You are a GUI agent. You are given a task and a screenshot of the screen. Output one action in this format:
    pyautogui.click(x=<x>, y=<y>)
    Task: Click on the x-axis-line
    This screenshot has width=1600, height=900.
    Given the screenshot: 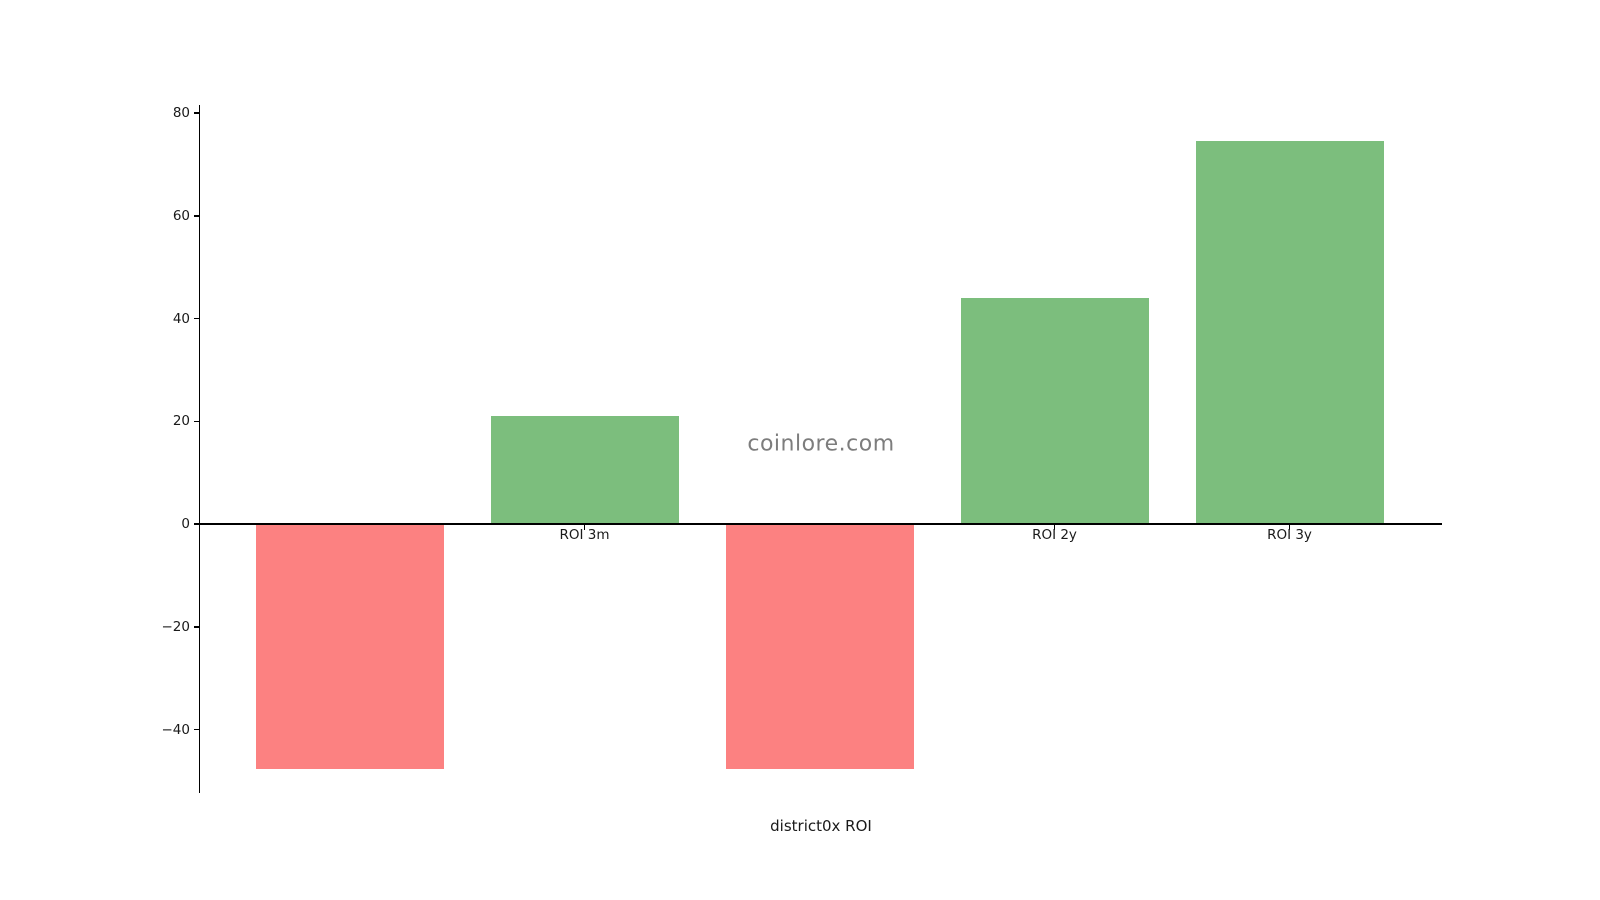 What is the action you would take?
    pyautogui.click(x=820, y=524)
    